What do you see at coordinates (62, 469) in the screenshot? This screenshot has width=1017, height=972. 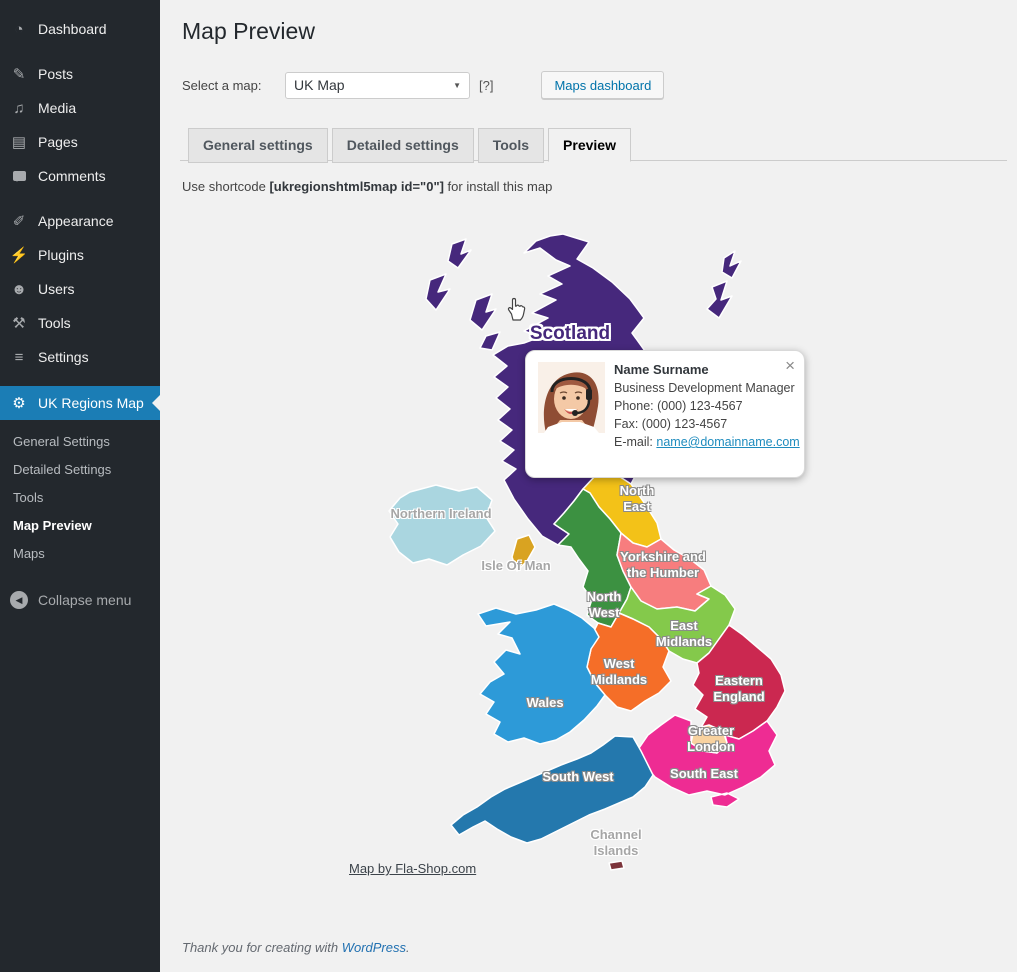 I see `submenu-detailed-settings: Detailed Settings` at bounding box center [62, 469].